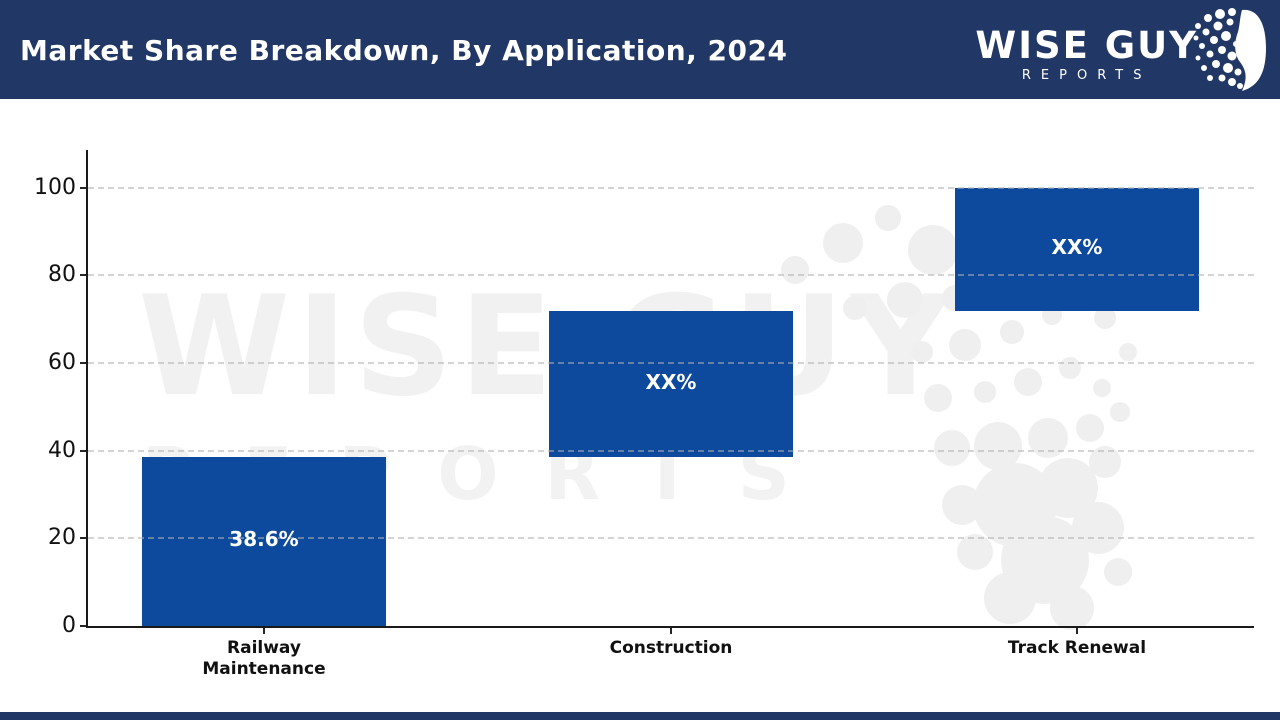 The width and height of the screenshot is (1280, 720). I want to click on logo-text: WISE GUY REPORTS, so click(1086, 53).